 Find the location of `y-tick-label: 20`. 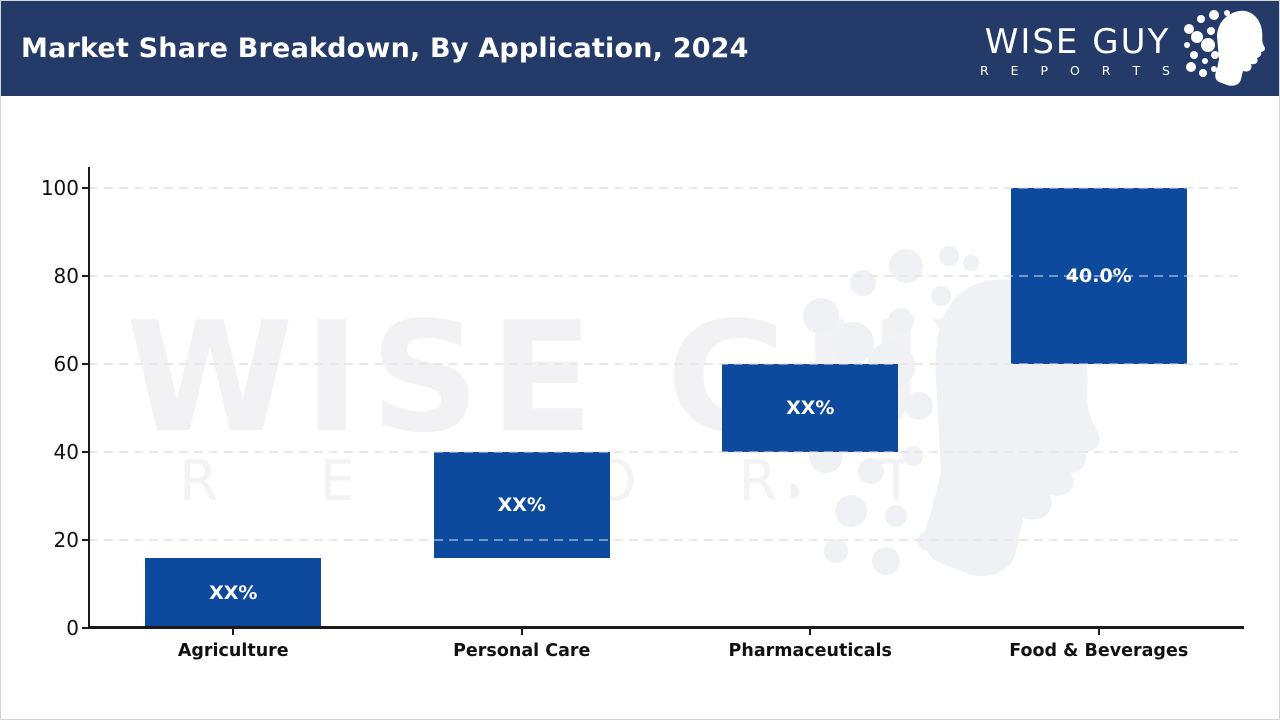

y-tick-label: 20 is located at coordinates (66, 539).